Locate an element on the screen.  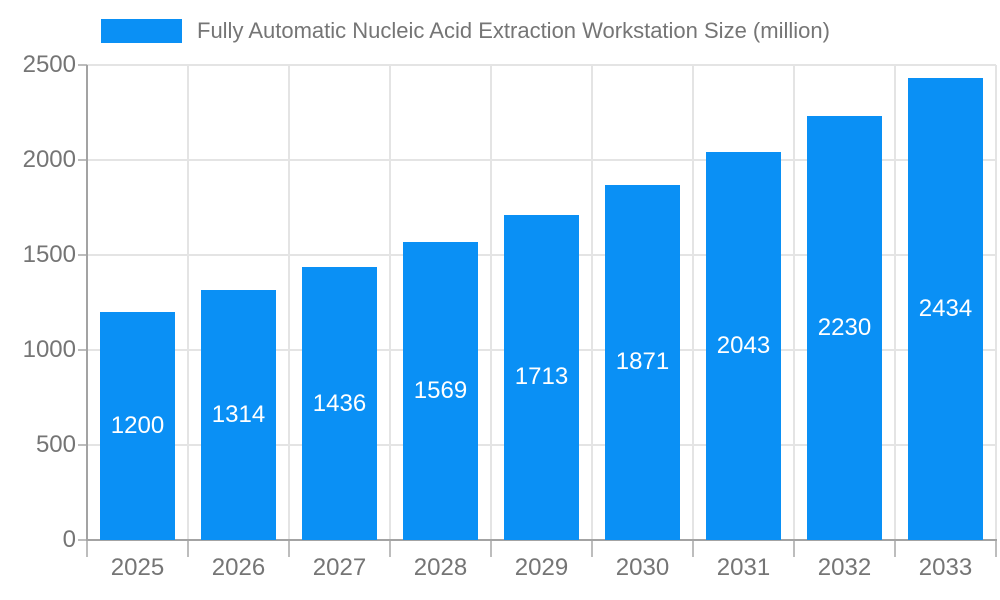
x-tick-label: 2025 is located at coordinates (137, 567).